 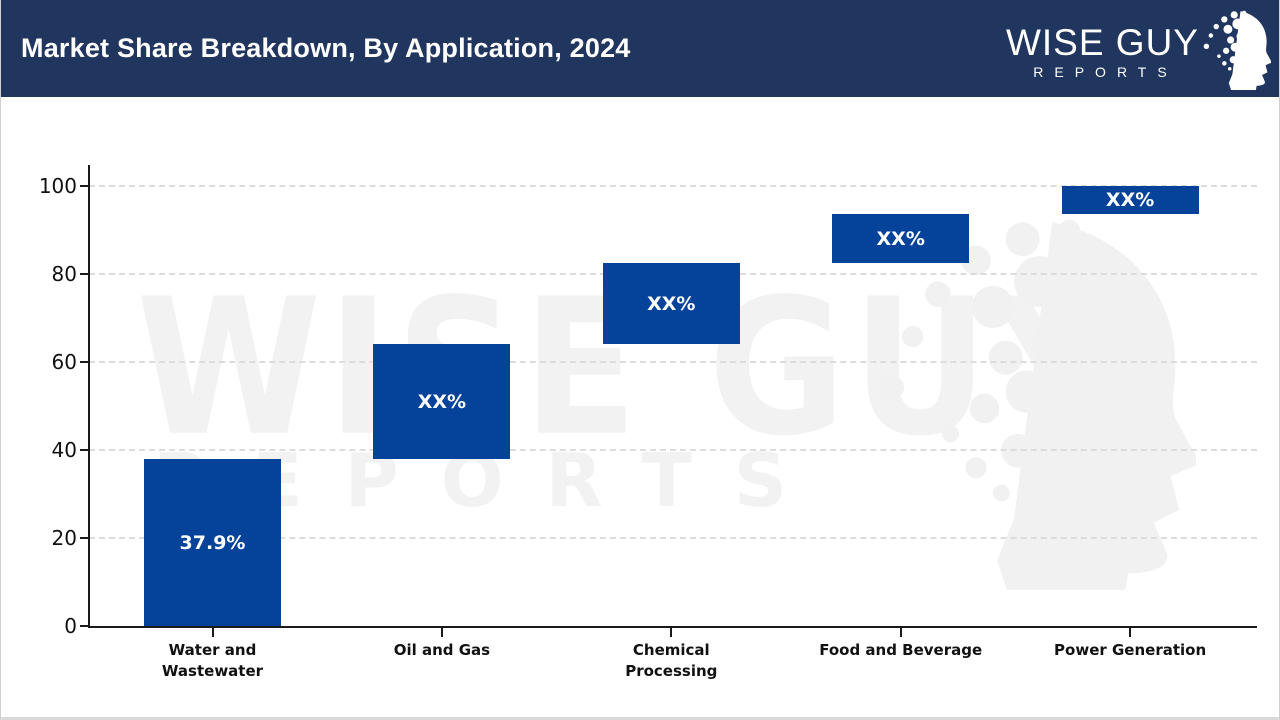 I want to click on bar-chemical-processing: XX%, so click(x=671, y=303).